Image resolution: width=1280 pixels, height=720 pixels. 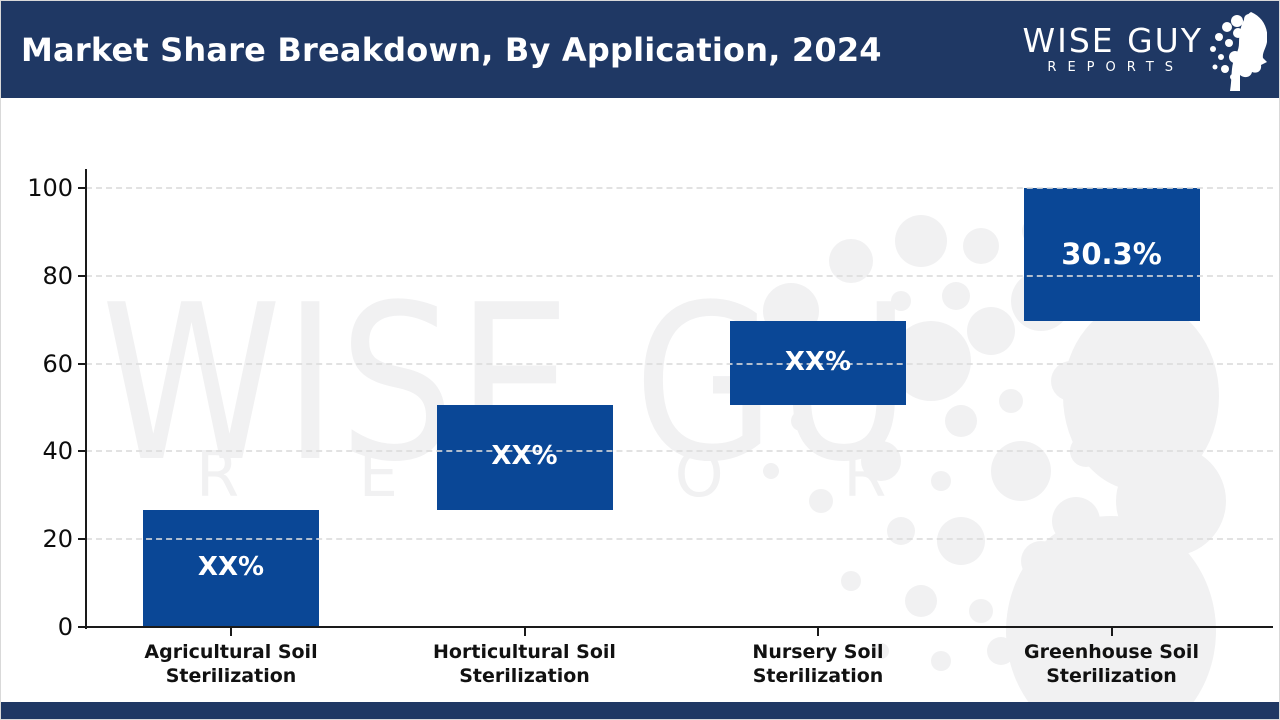 What do you see at coordinates (1112, 40) in the screenshot?
I see `brand-name: WISE GUY` at bounding box center [1112, 40].